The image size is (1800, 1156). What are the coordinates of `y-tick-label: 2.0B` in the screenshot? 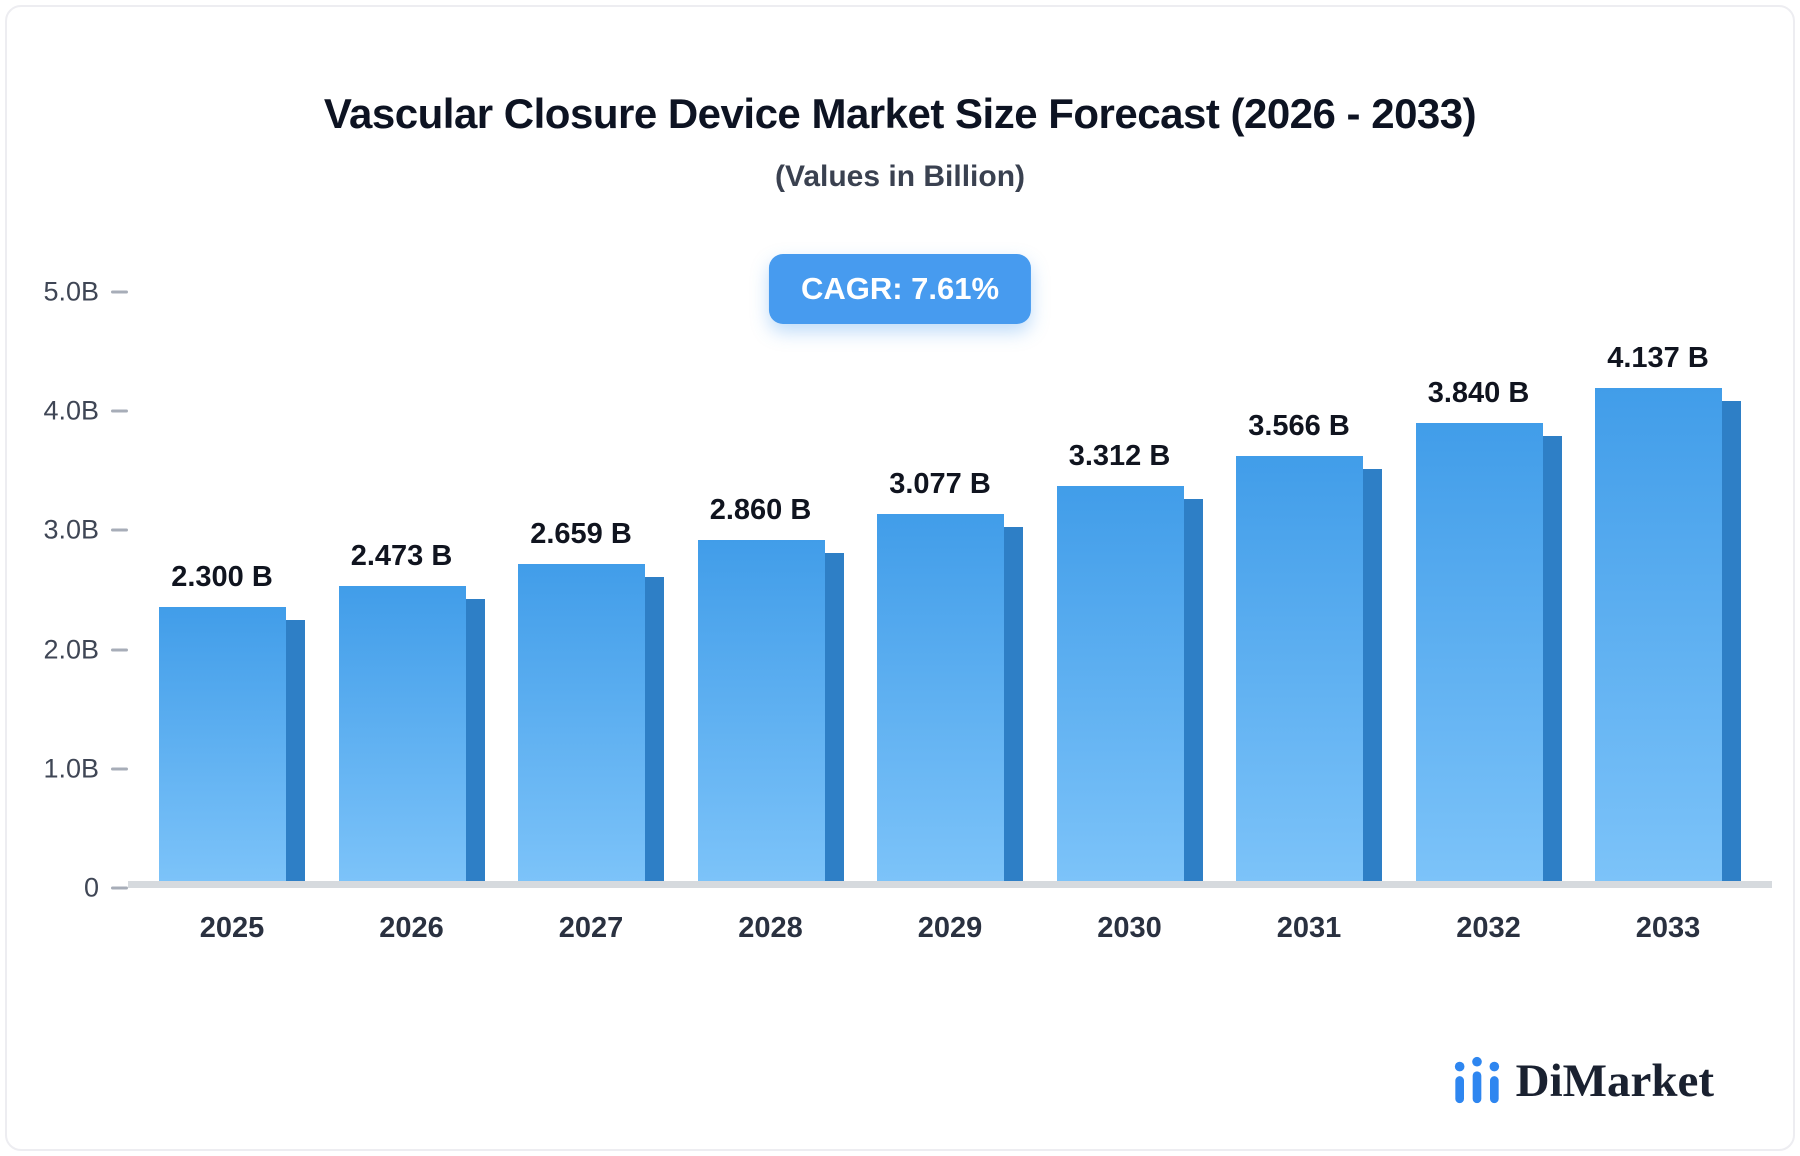 It's located at (85, 649).